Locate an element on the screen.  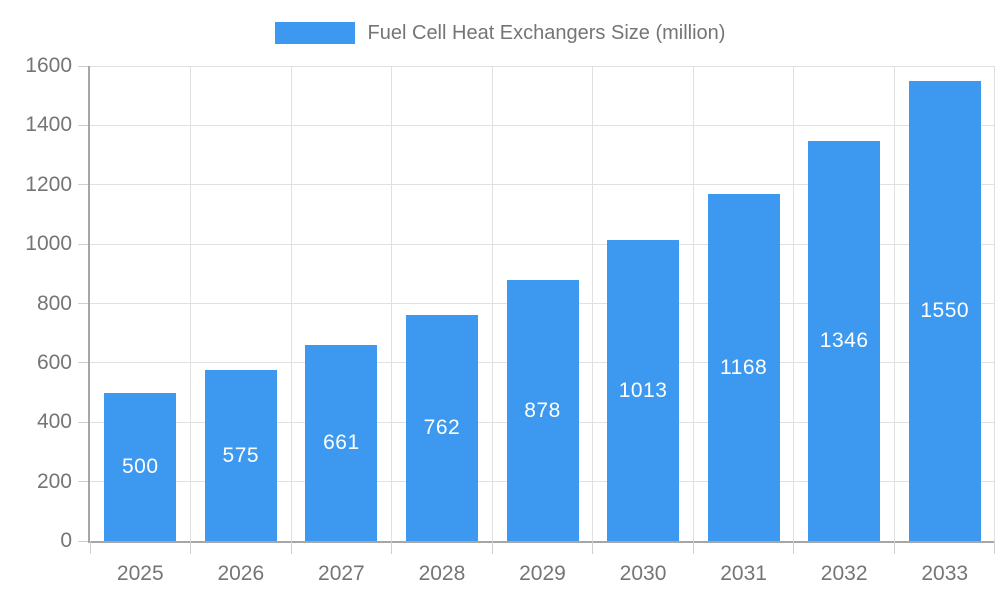
bar-value-label: 1346 is located at coordinates (844, 341).